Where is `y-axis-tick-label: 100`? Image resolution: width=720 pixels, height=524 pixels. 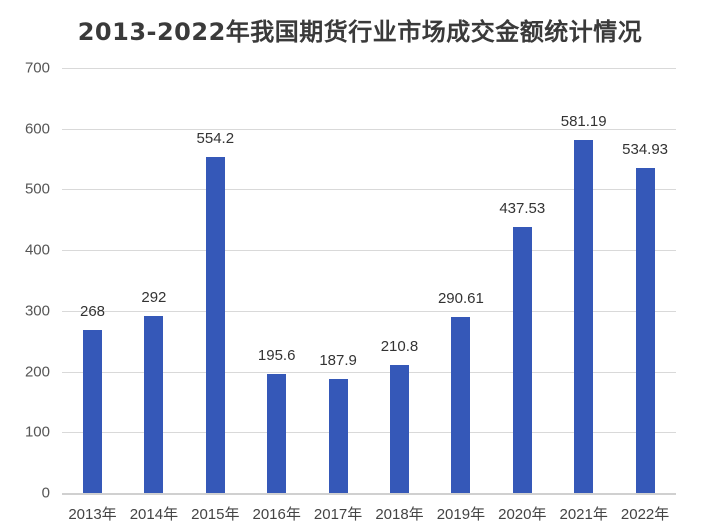
y-axis-tick-label: 100 is located at coordinates (37, 432).